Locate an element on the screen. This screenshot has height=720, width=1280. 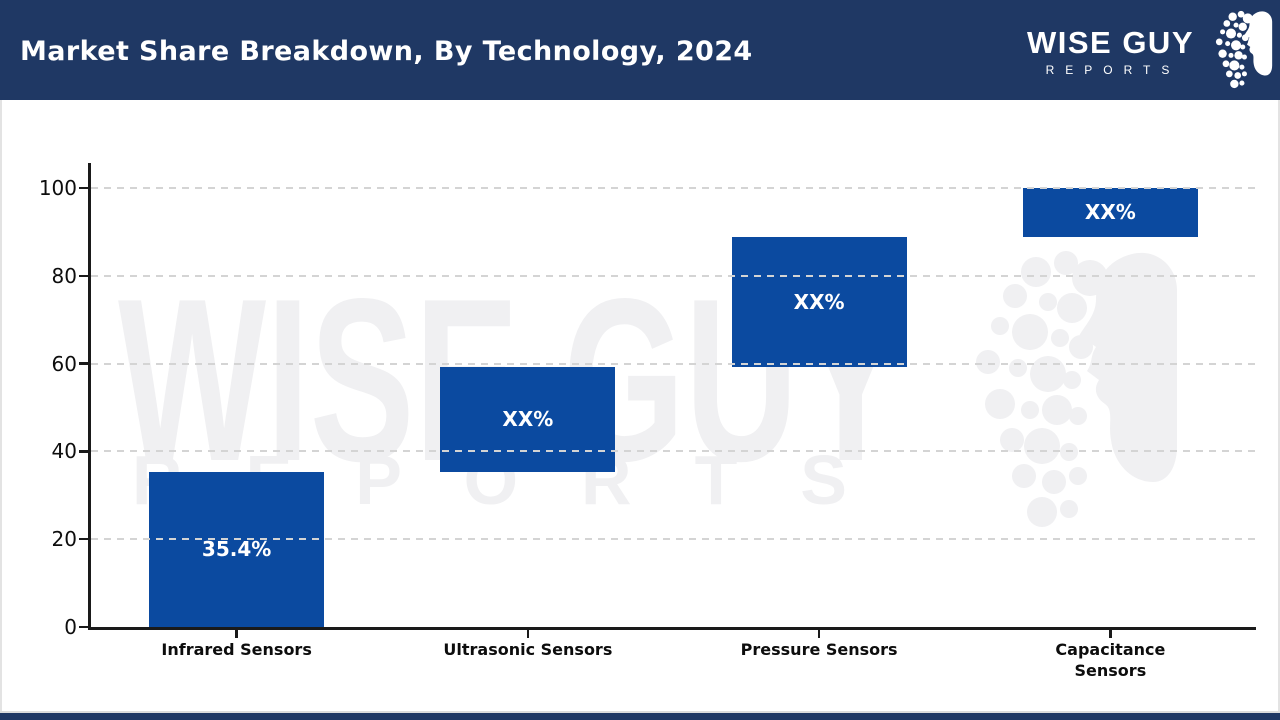
bar-value-label-infrared-sensors: 35.4% is located at coordinates (236, 549).